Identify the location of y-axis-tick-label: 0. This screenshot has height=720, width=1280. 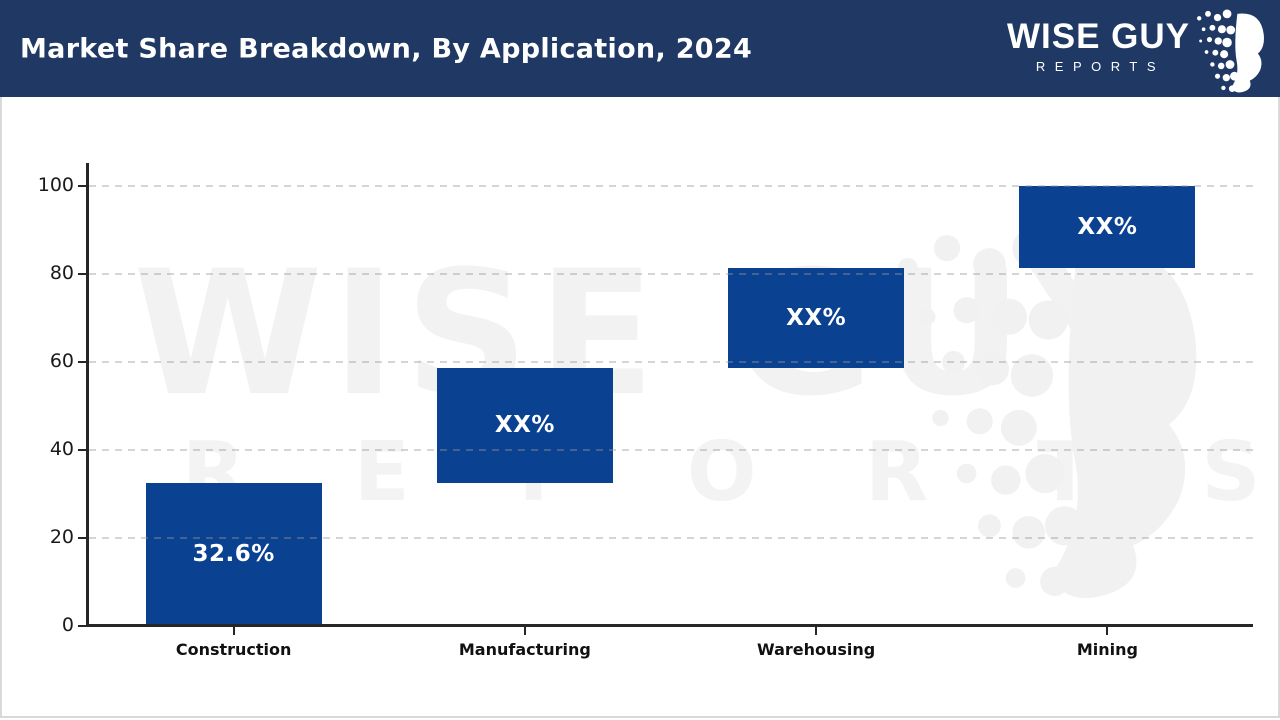
(67, 625).